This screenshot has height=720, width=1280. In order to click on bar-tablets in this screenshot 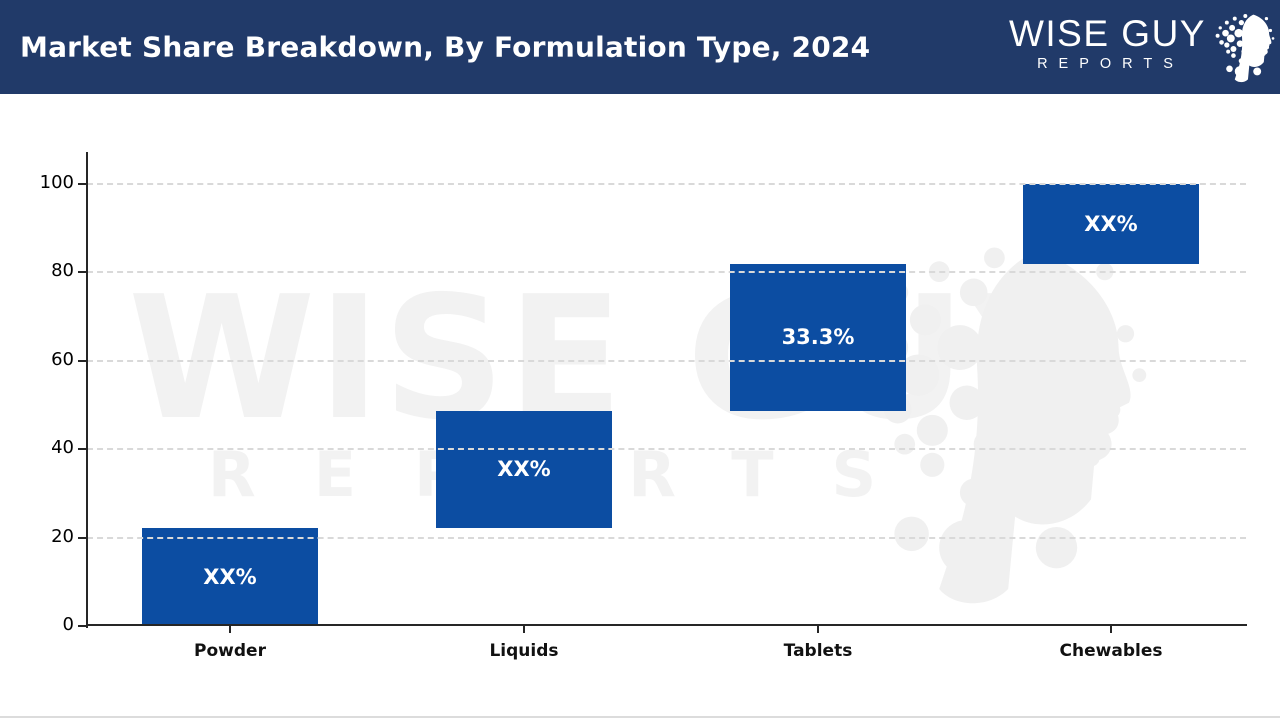, I will do `click(818, 337)`.